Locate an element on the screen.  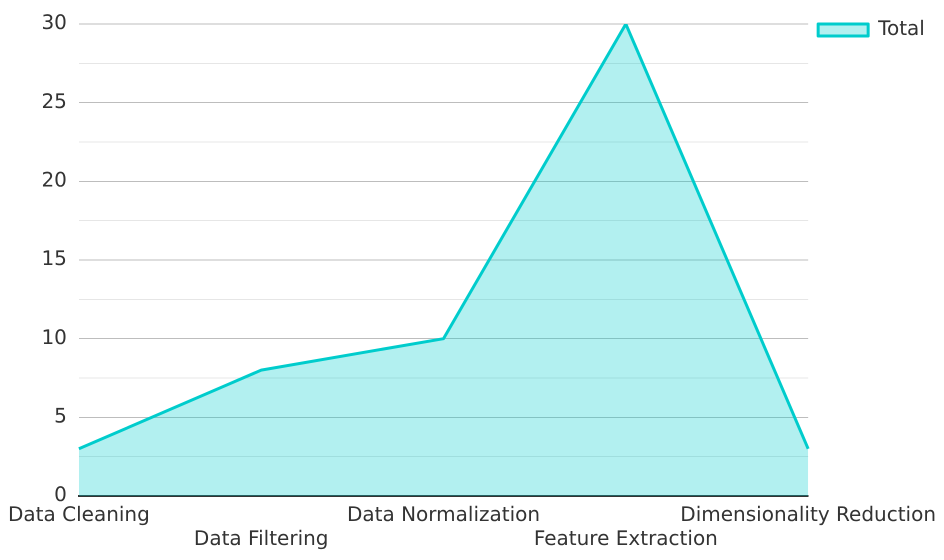
y-tick-label: 15 is located at coordinates (54, 258).